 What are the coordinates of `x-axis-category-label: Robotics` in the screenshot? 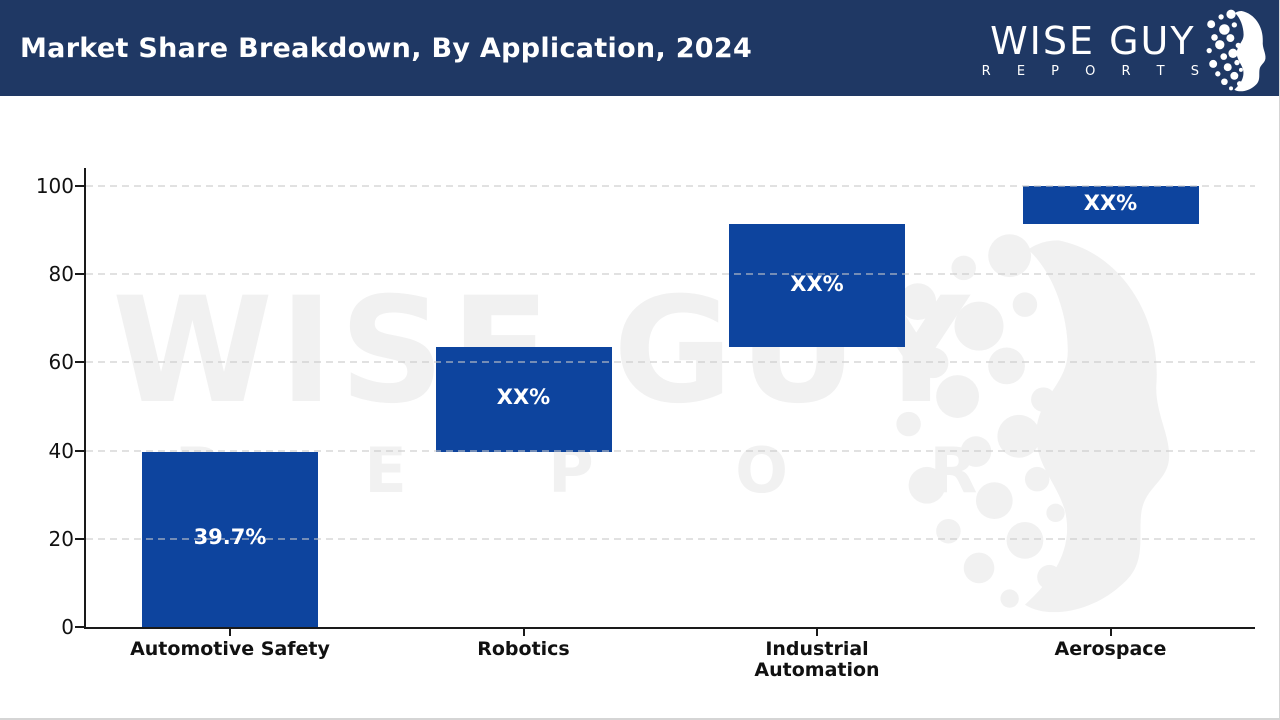 It's located at (523, 649).